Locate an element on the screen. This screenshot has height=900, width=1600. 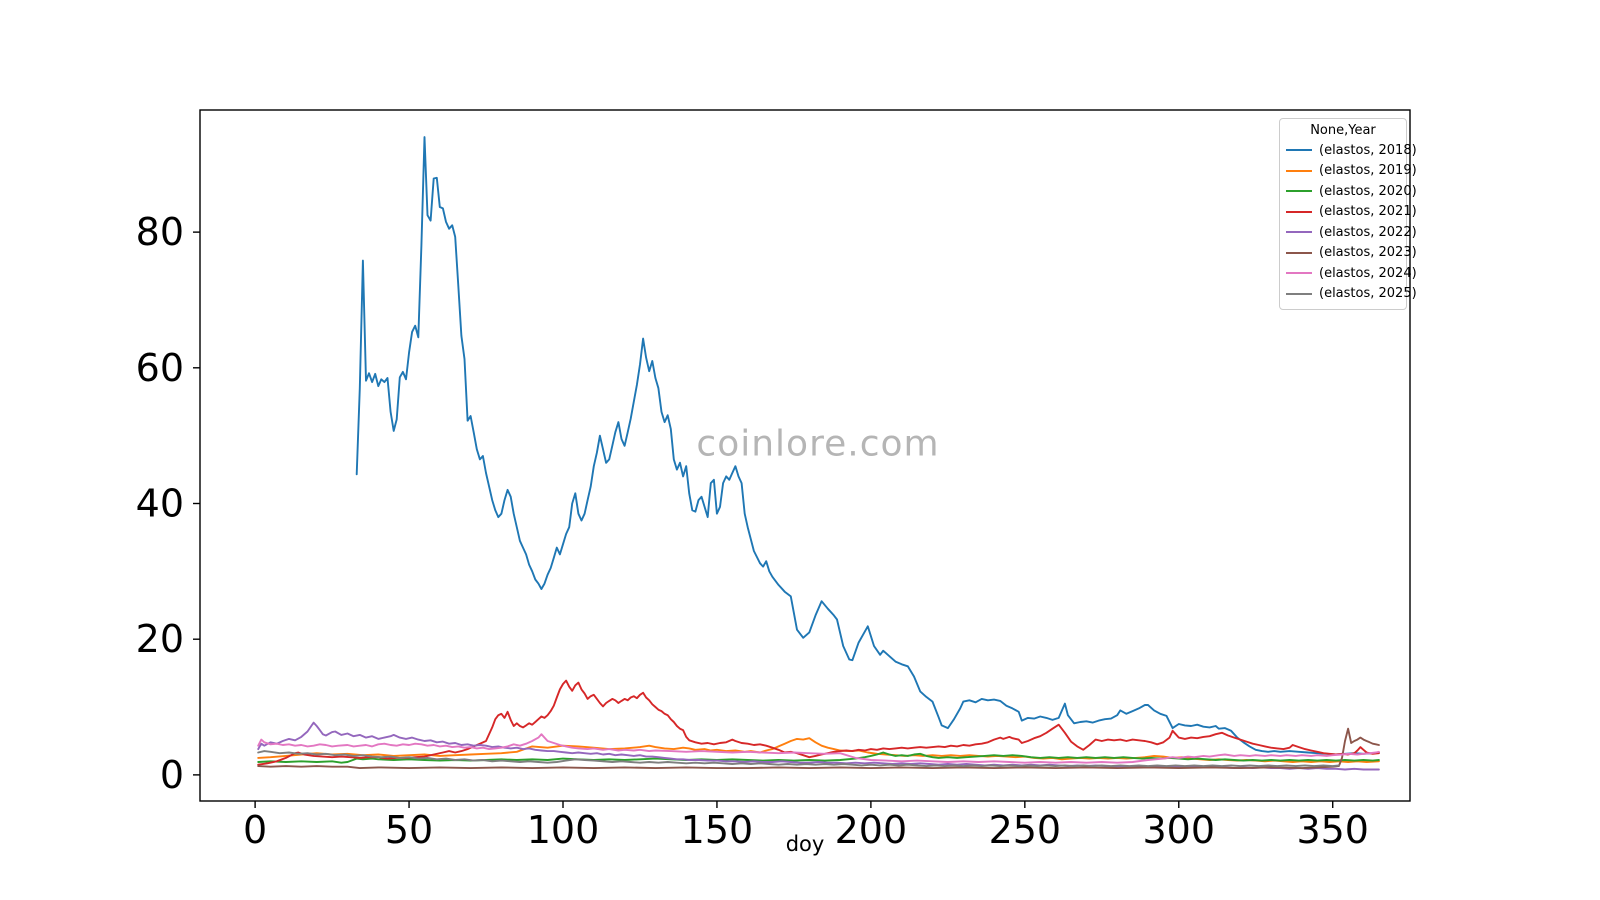
legend-line-swatch-2020 is located at coordinates (1299, 191).